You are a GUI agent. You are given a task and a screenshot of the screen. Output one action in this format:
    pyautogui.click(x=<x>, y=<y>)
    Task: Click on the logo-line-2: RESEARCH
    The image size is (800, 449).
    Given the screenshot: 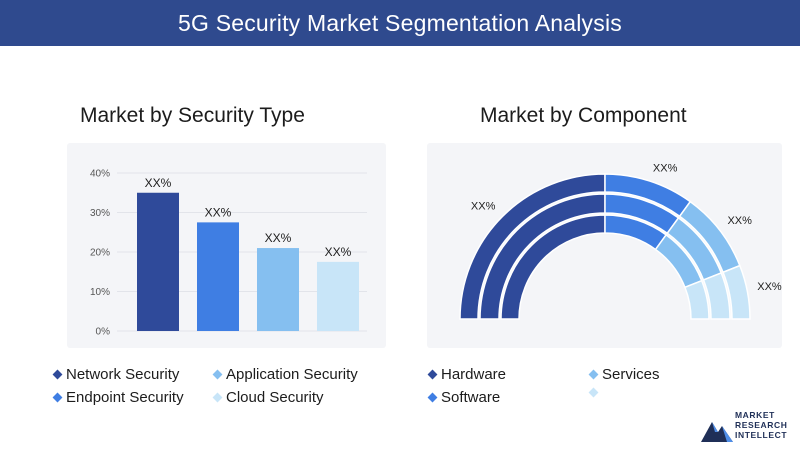 What is the action you would take?
    pyautogui.click(x=761, y=425)
    